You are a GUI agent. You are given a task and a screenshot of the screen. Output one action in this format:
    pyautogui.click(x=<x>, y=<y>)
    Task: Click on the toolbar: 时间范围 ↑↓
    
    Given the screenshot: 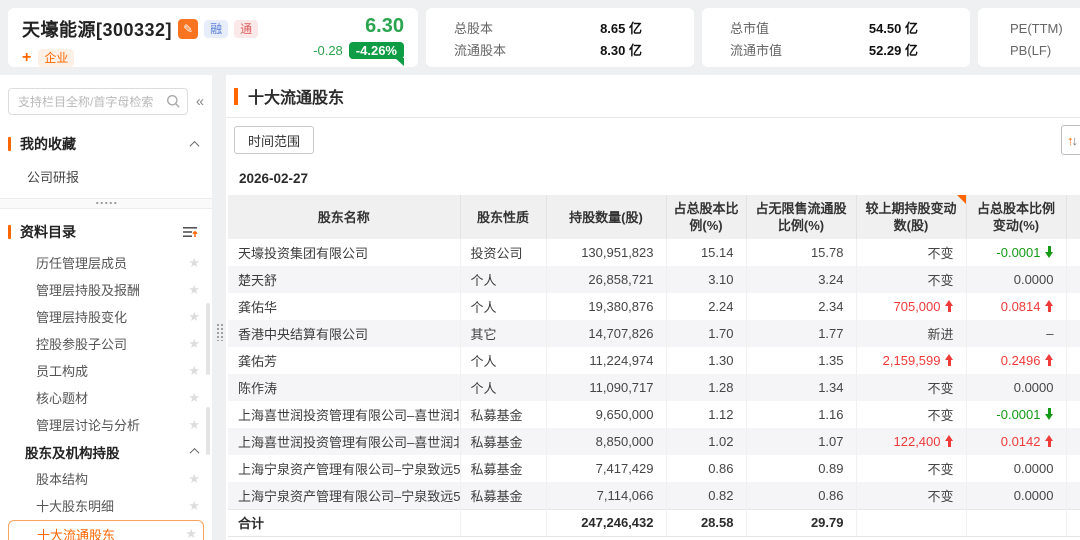 What is the action you would take?
    pyautogui.click(x=653, y=140)
    